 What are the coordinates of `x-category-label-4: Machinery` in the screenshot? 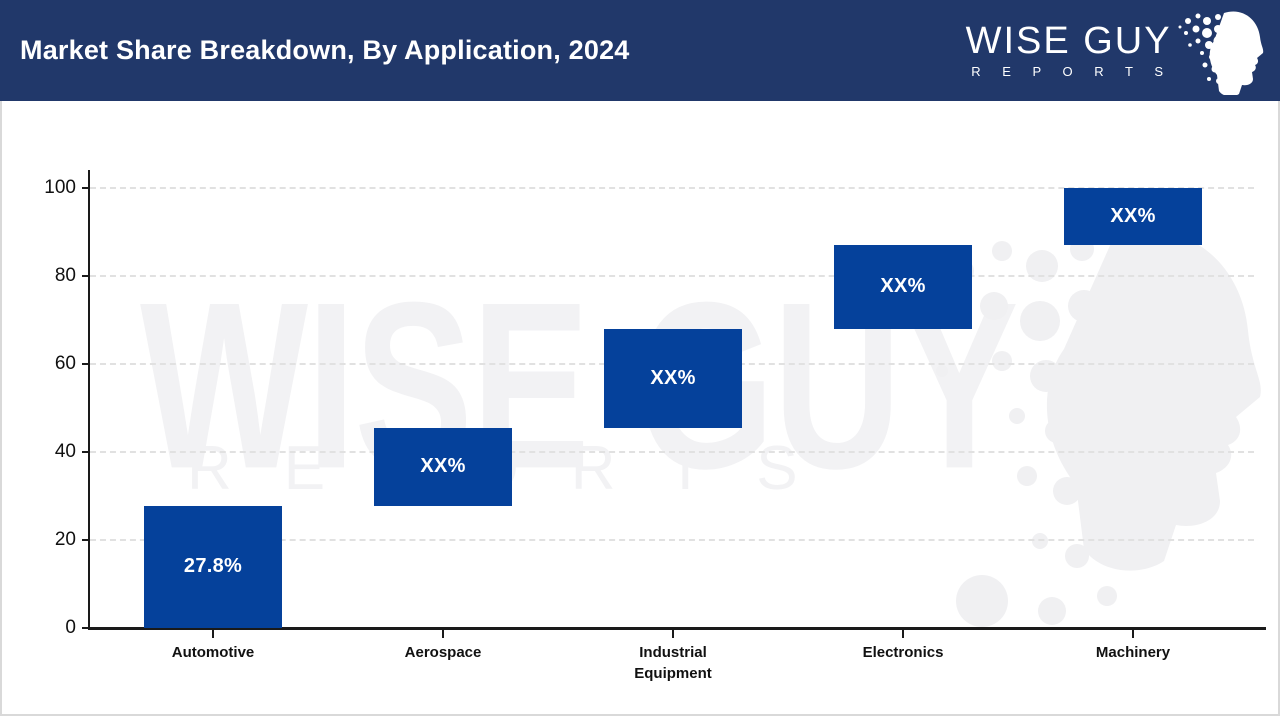 It's located at (1133, 652).